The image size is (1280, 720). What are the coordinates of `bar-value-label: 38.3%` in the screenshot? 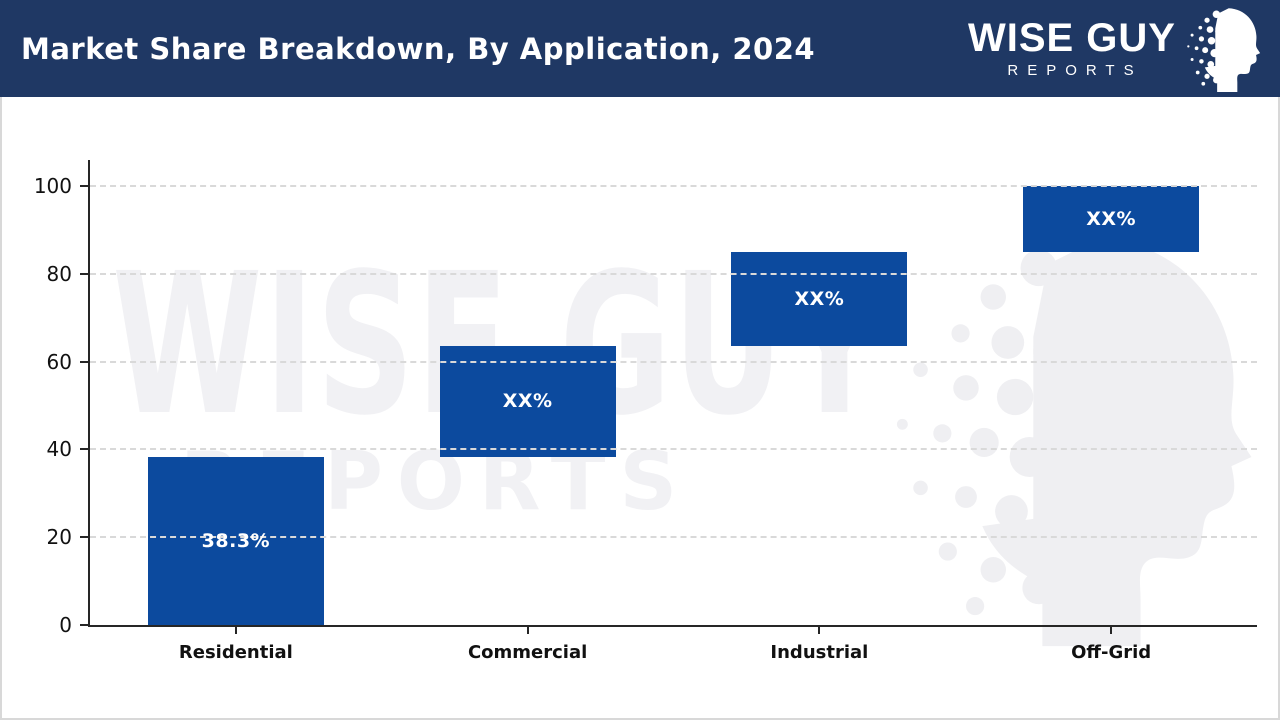 It's located at (236, 540).